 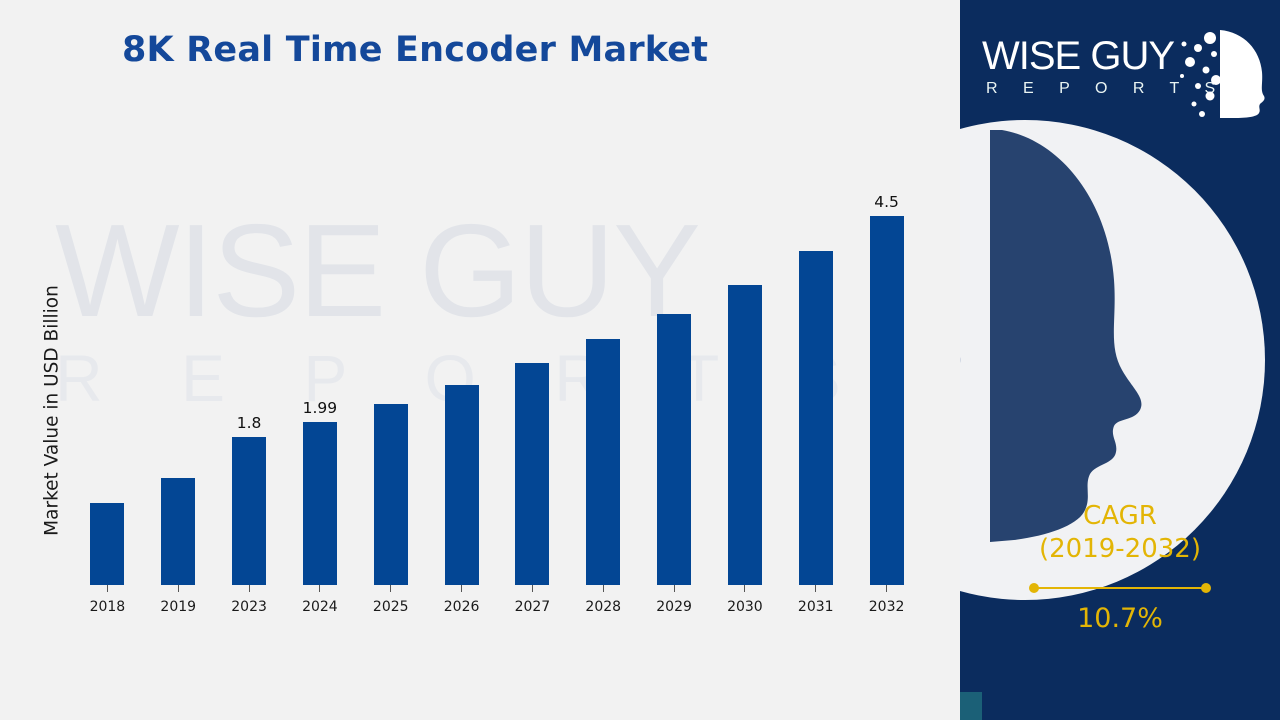 I want to click on cagr-divider, so click(x=1120, y=587).